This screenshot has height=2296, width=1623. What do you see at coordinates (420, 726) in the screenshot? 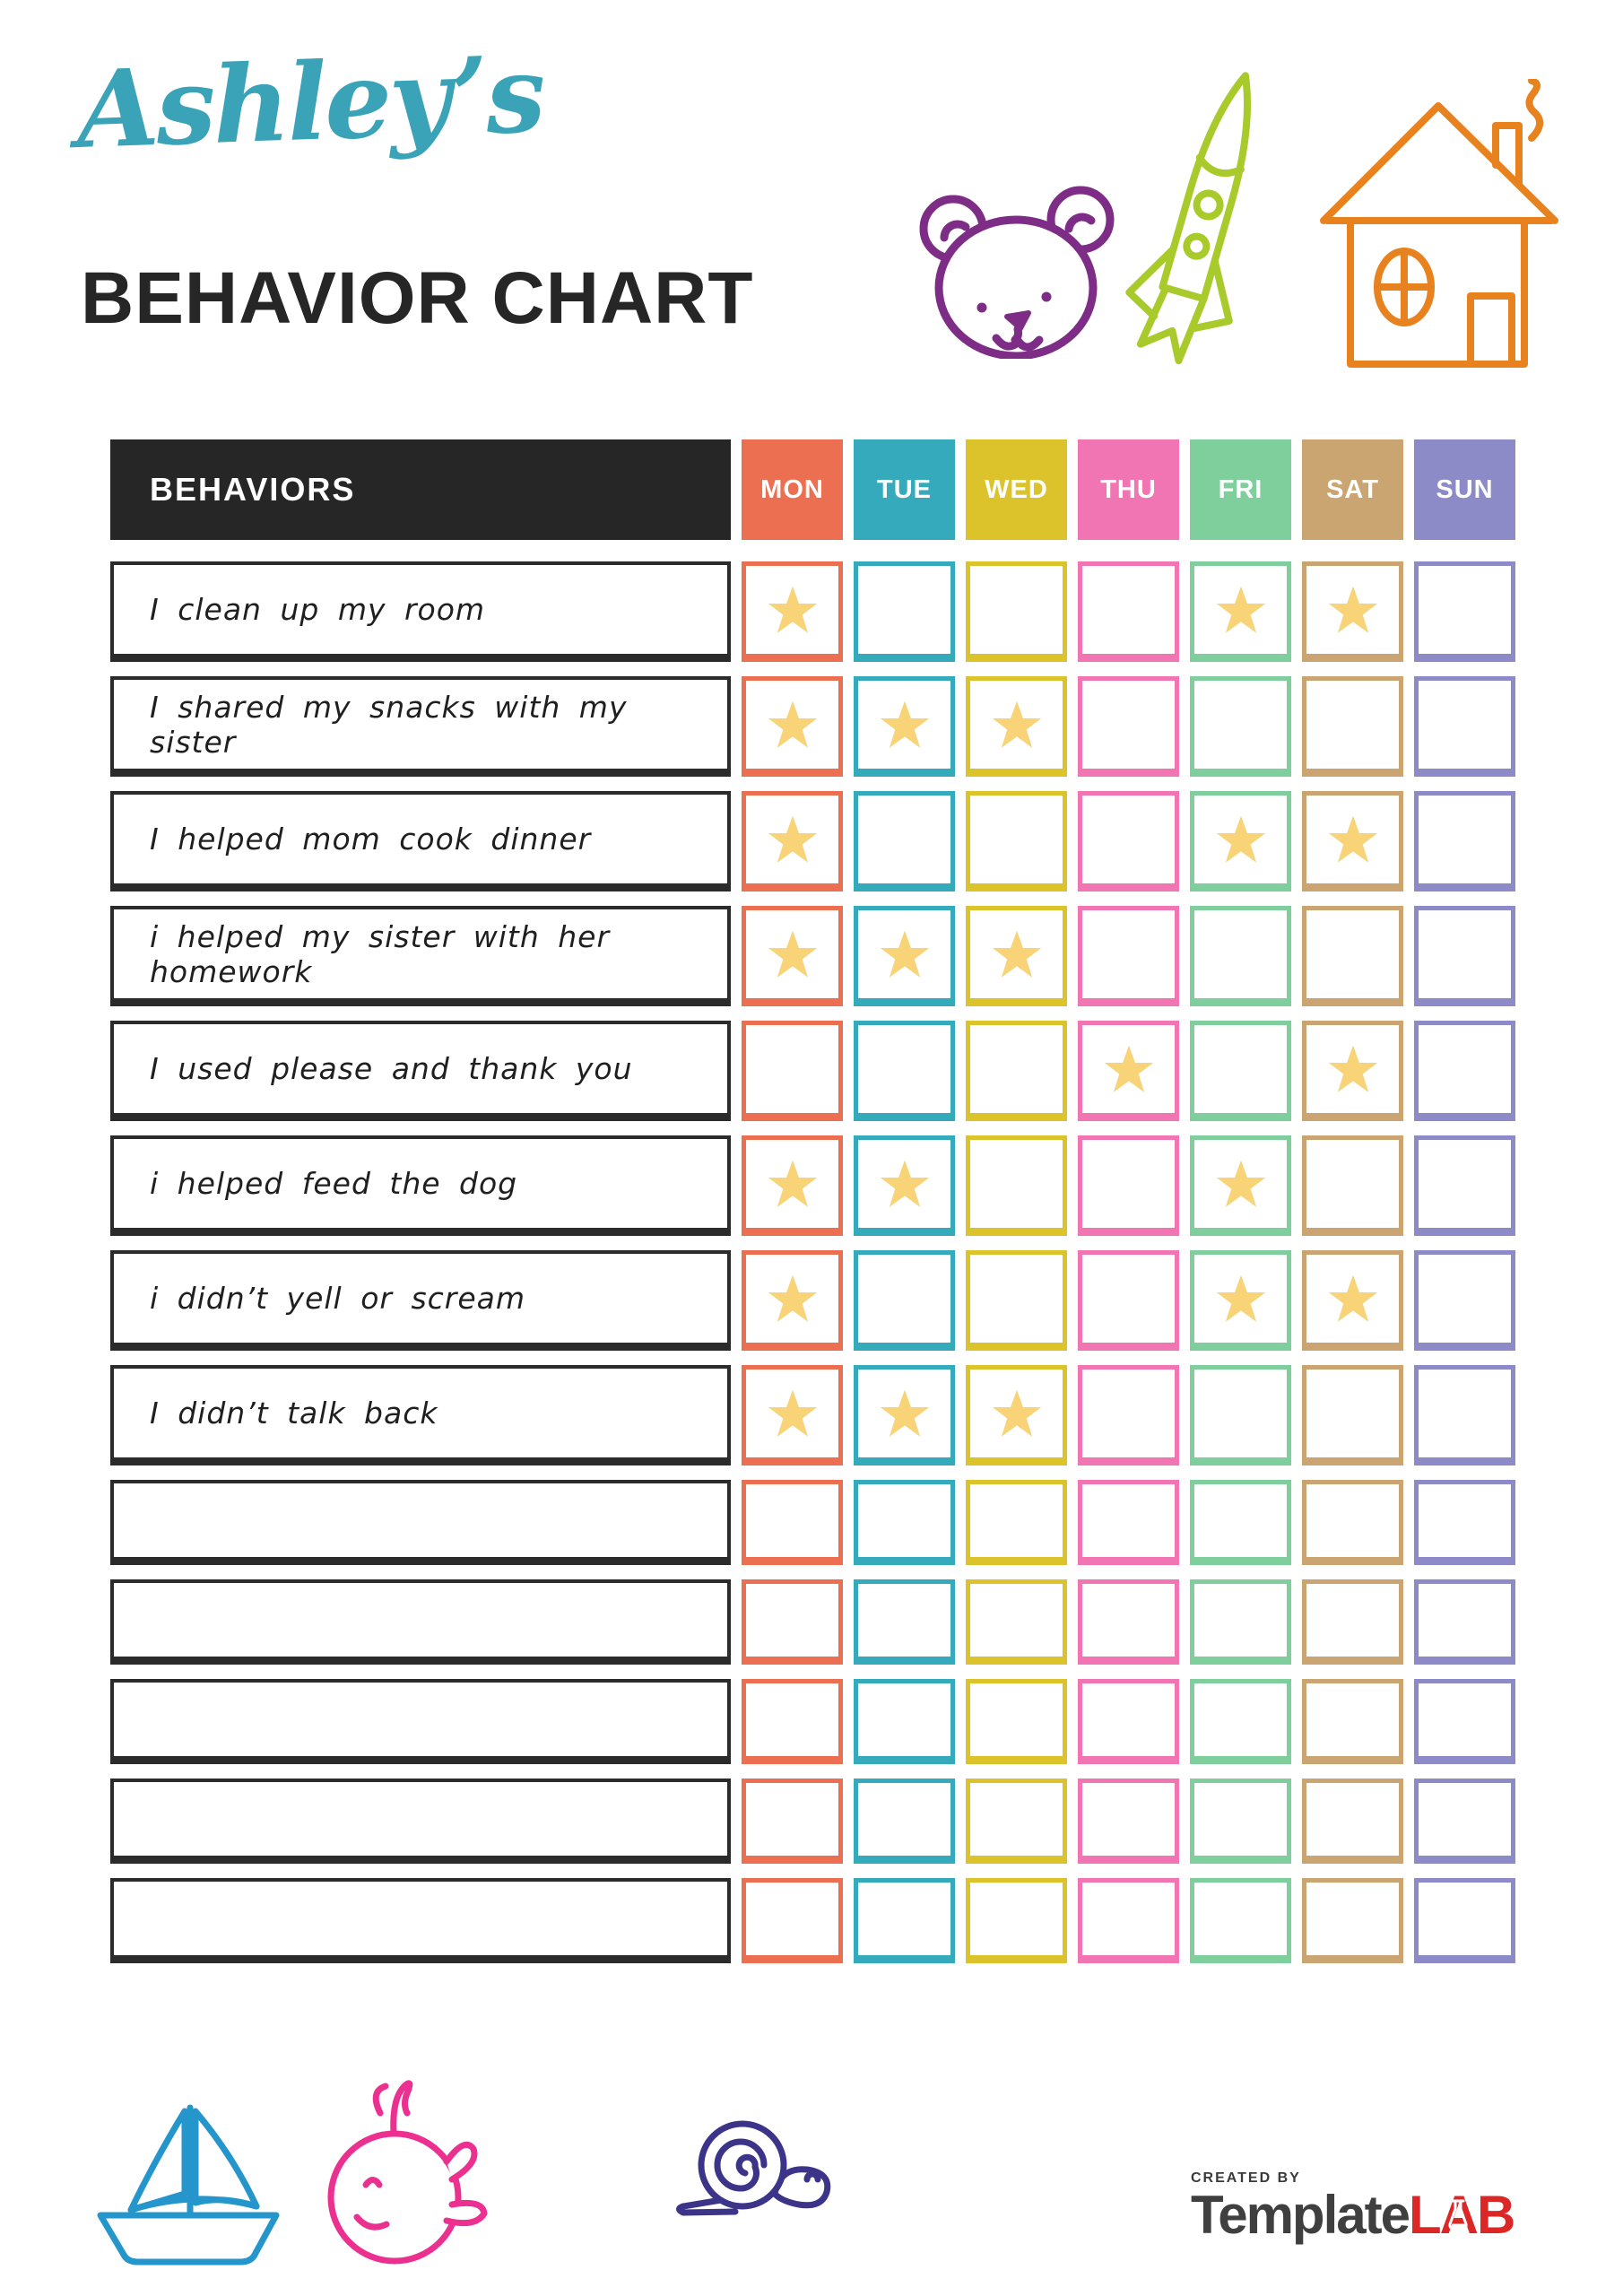
I see `behavior-label: I shared my snacks with my sister` at bounding box center [420, 726].